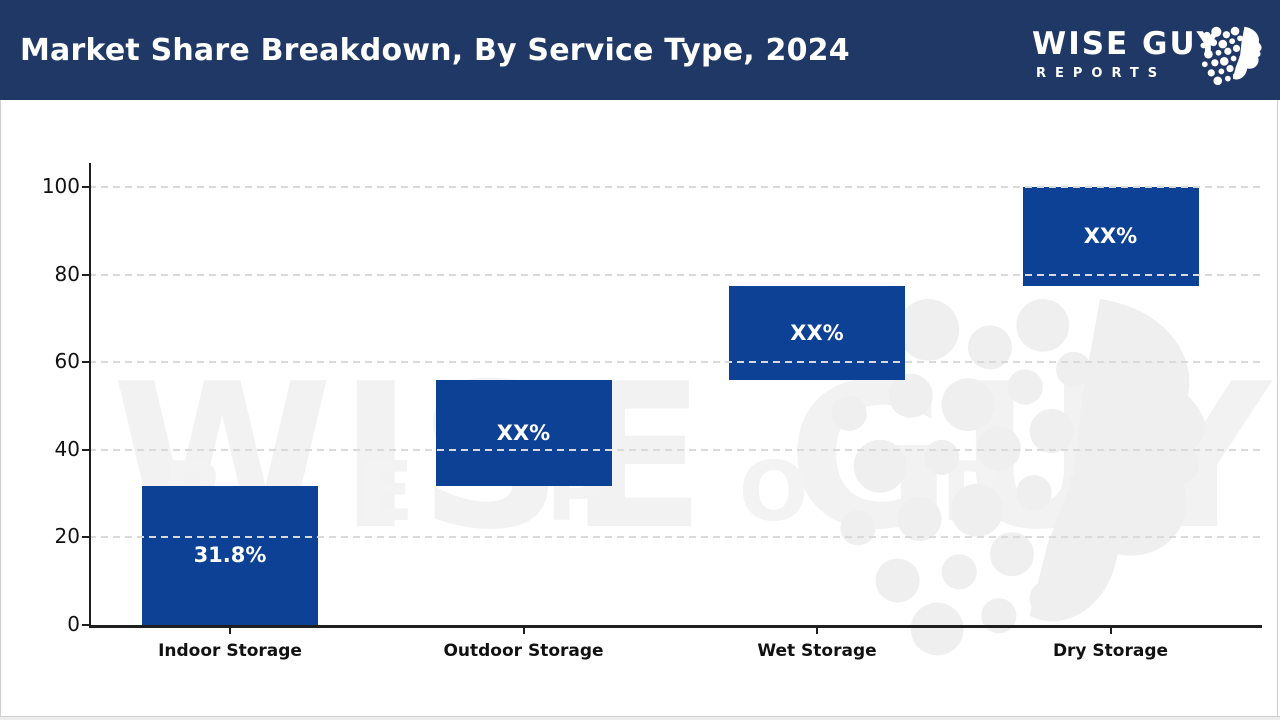  I want to click on y-axis-tick-label: 40, so click(67, 448).